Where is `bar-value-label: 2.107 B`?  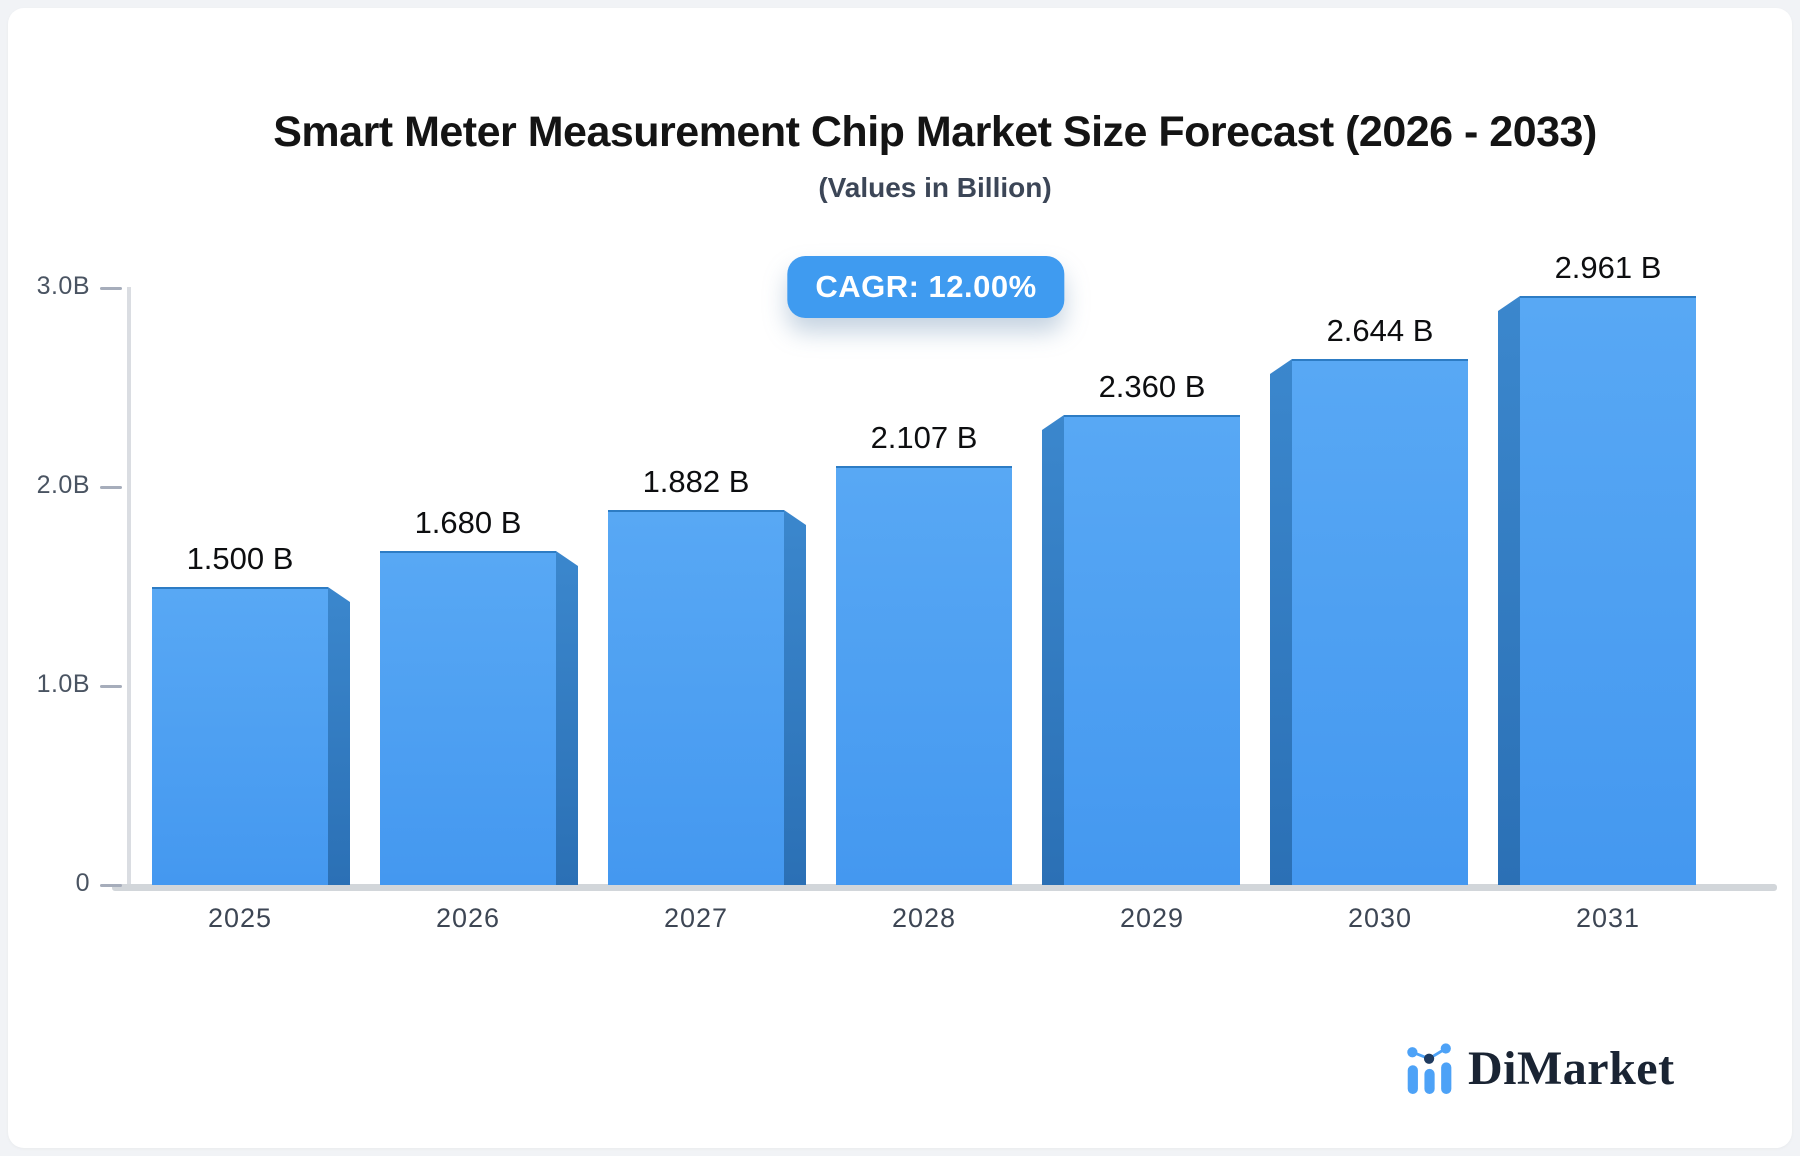
bar-value-label: 2.107 B is located at coordinates (924, 437).